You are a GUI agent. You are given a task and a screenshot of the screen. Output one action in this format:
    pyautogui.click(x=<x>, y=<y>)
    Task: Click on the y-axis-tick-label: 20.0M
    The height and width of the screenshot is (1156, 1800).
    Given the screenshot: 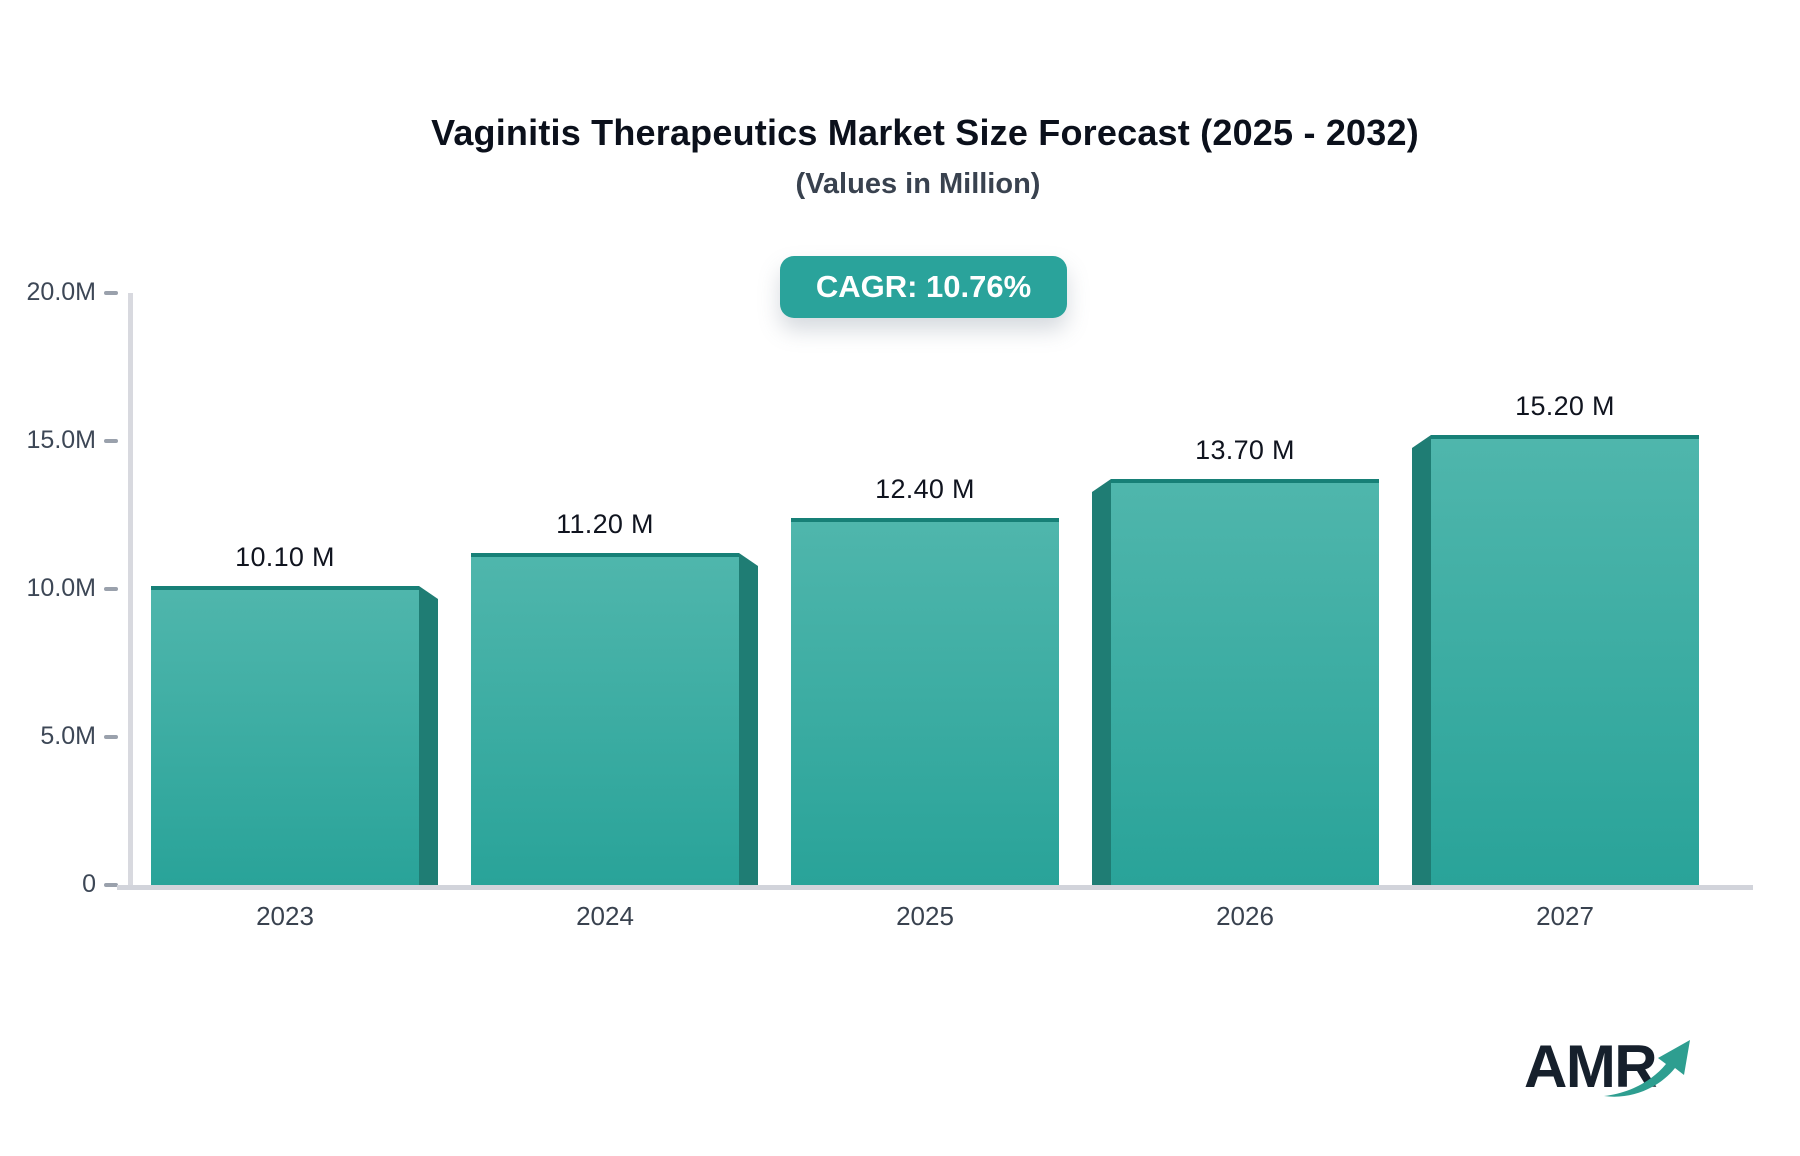 What is the action you would take?
    pyautogui.click(x=61, y=292)
    